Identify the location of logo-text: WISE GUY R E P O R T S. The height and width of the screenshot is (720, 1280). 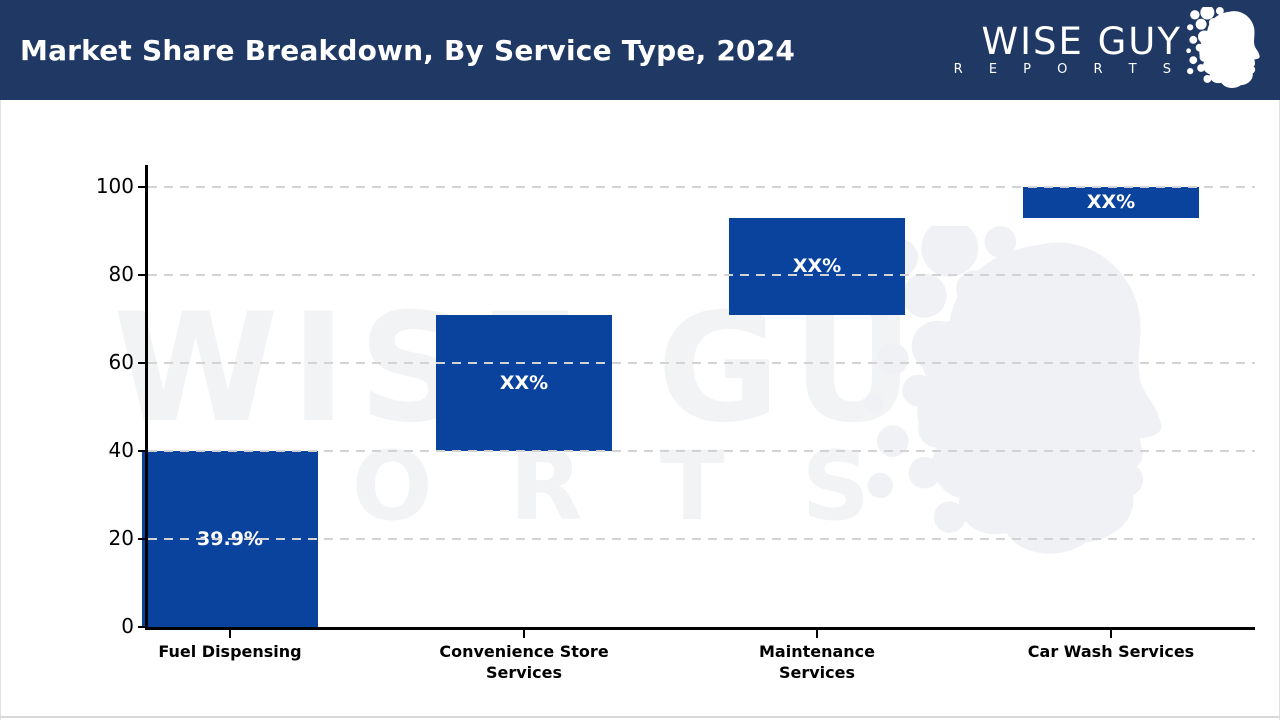
(1067, 48).